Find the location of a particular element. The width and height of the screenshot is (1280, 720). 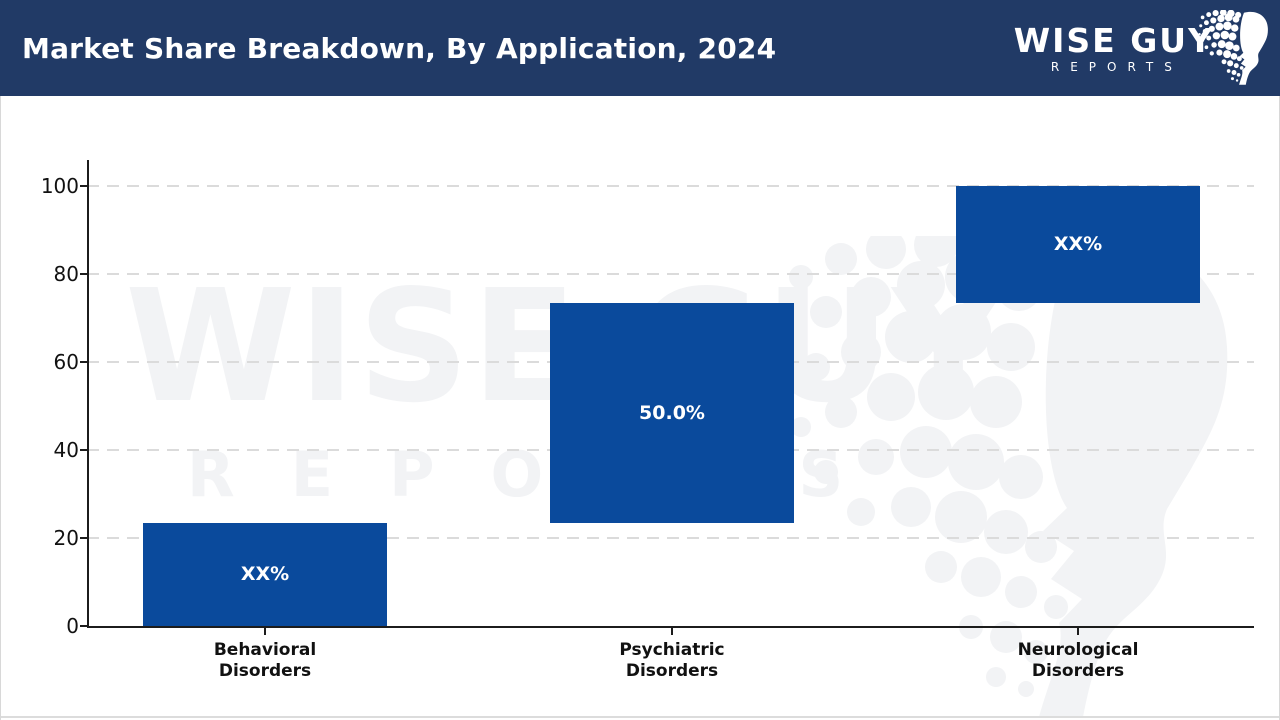

figure-bottom-border is located at coordinates (640, 717).